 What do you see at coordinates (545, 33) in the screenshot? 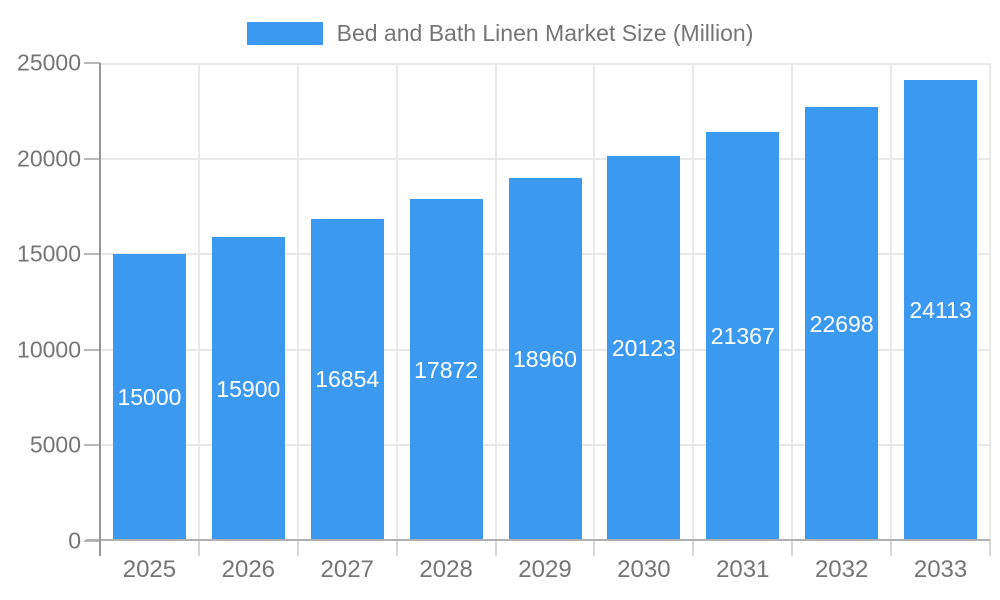
I see `legend-series-label: Bed and Bath Linen Market Size (Million)` at bounding box center [545, 33].